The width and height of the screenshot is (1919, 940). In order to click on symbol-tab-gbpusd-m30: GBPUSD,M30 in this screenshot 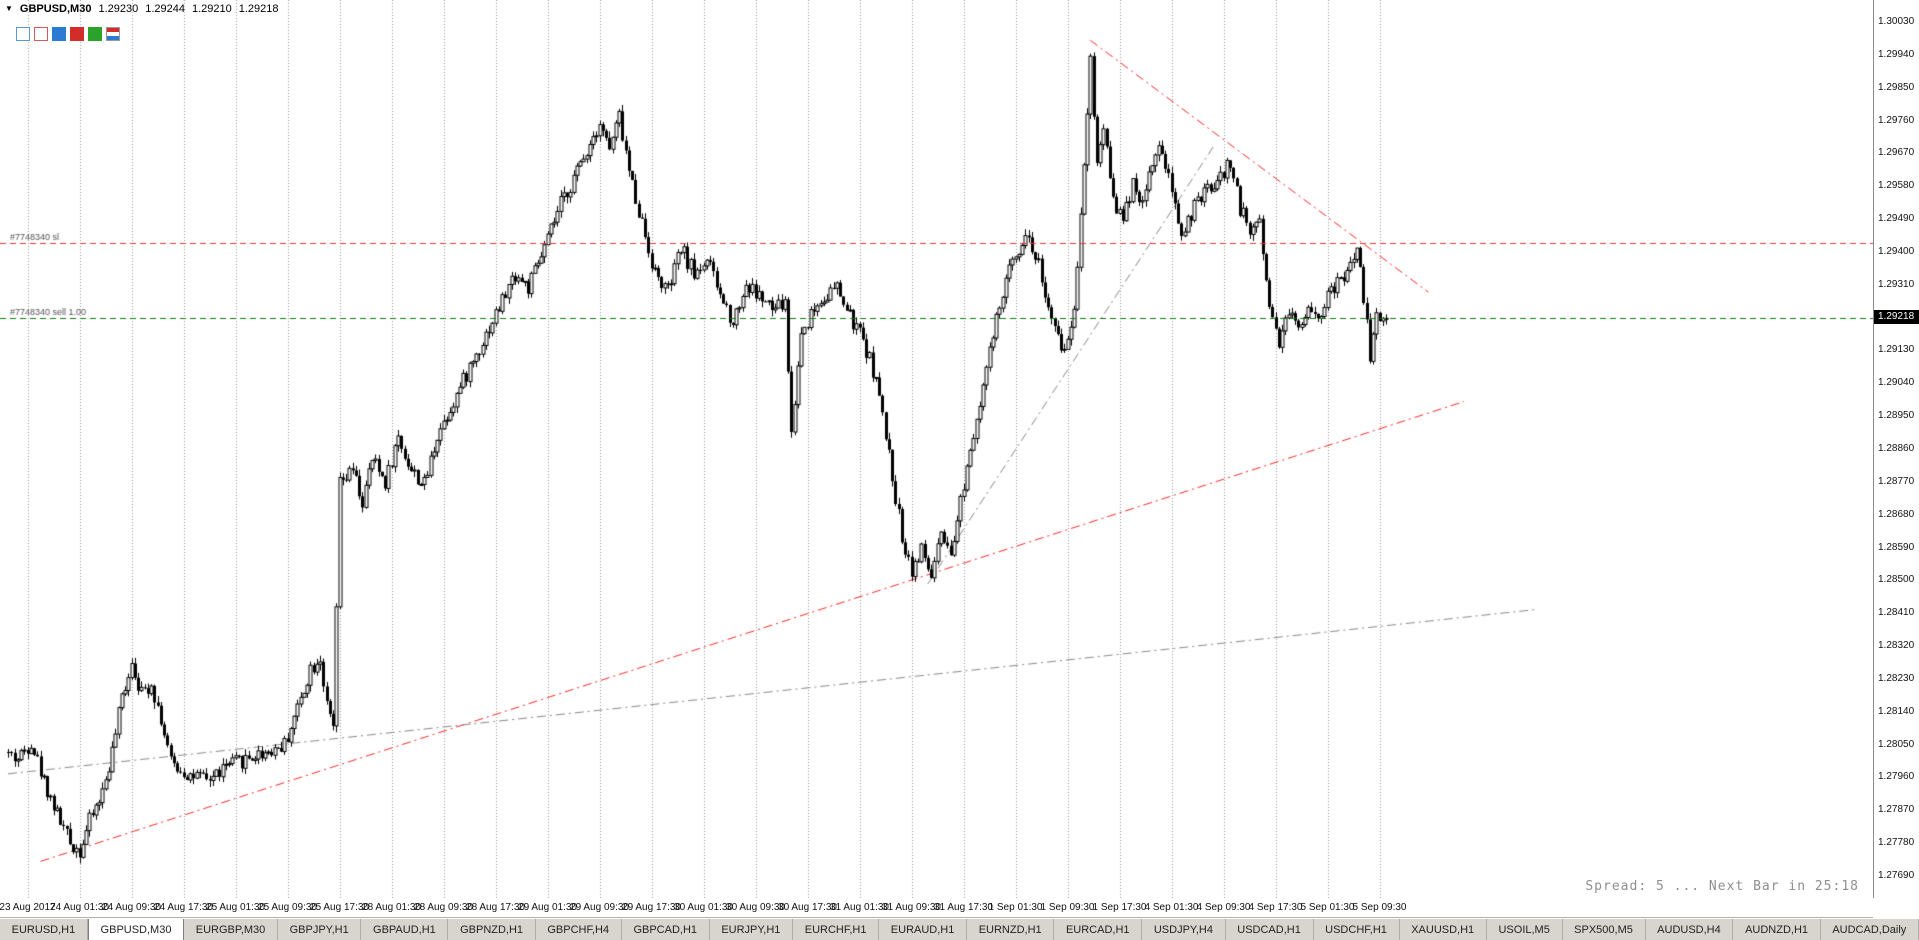, I will do `click(136, 929)`.